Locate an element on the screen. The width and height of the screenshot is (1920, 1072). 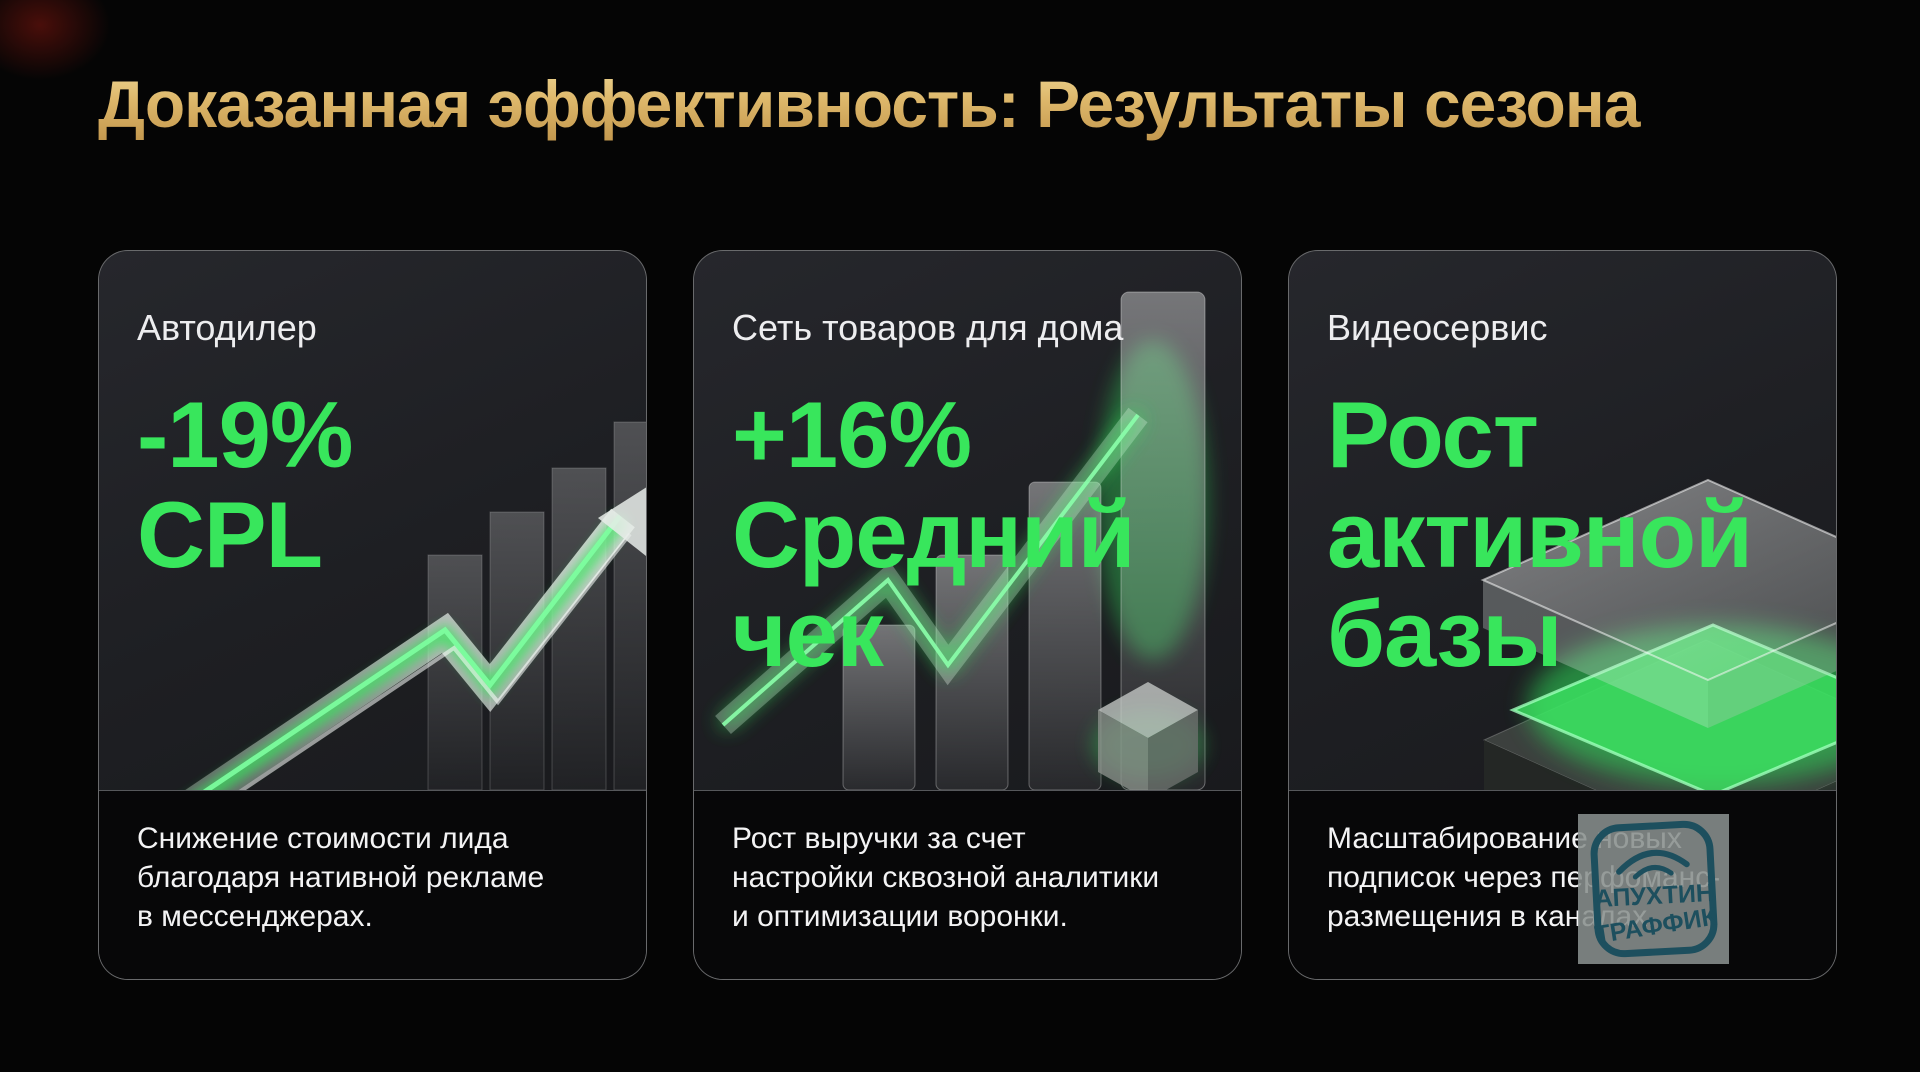
layer-stack-icon is located at coordinates (1658, 634).